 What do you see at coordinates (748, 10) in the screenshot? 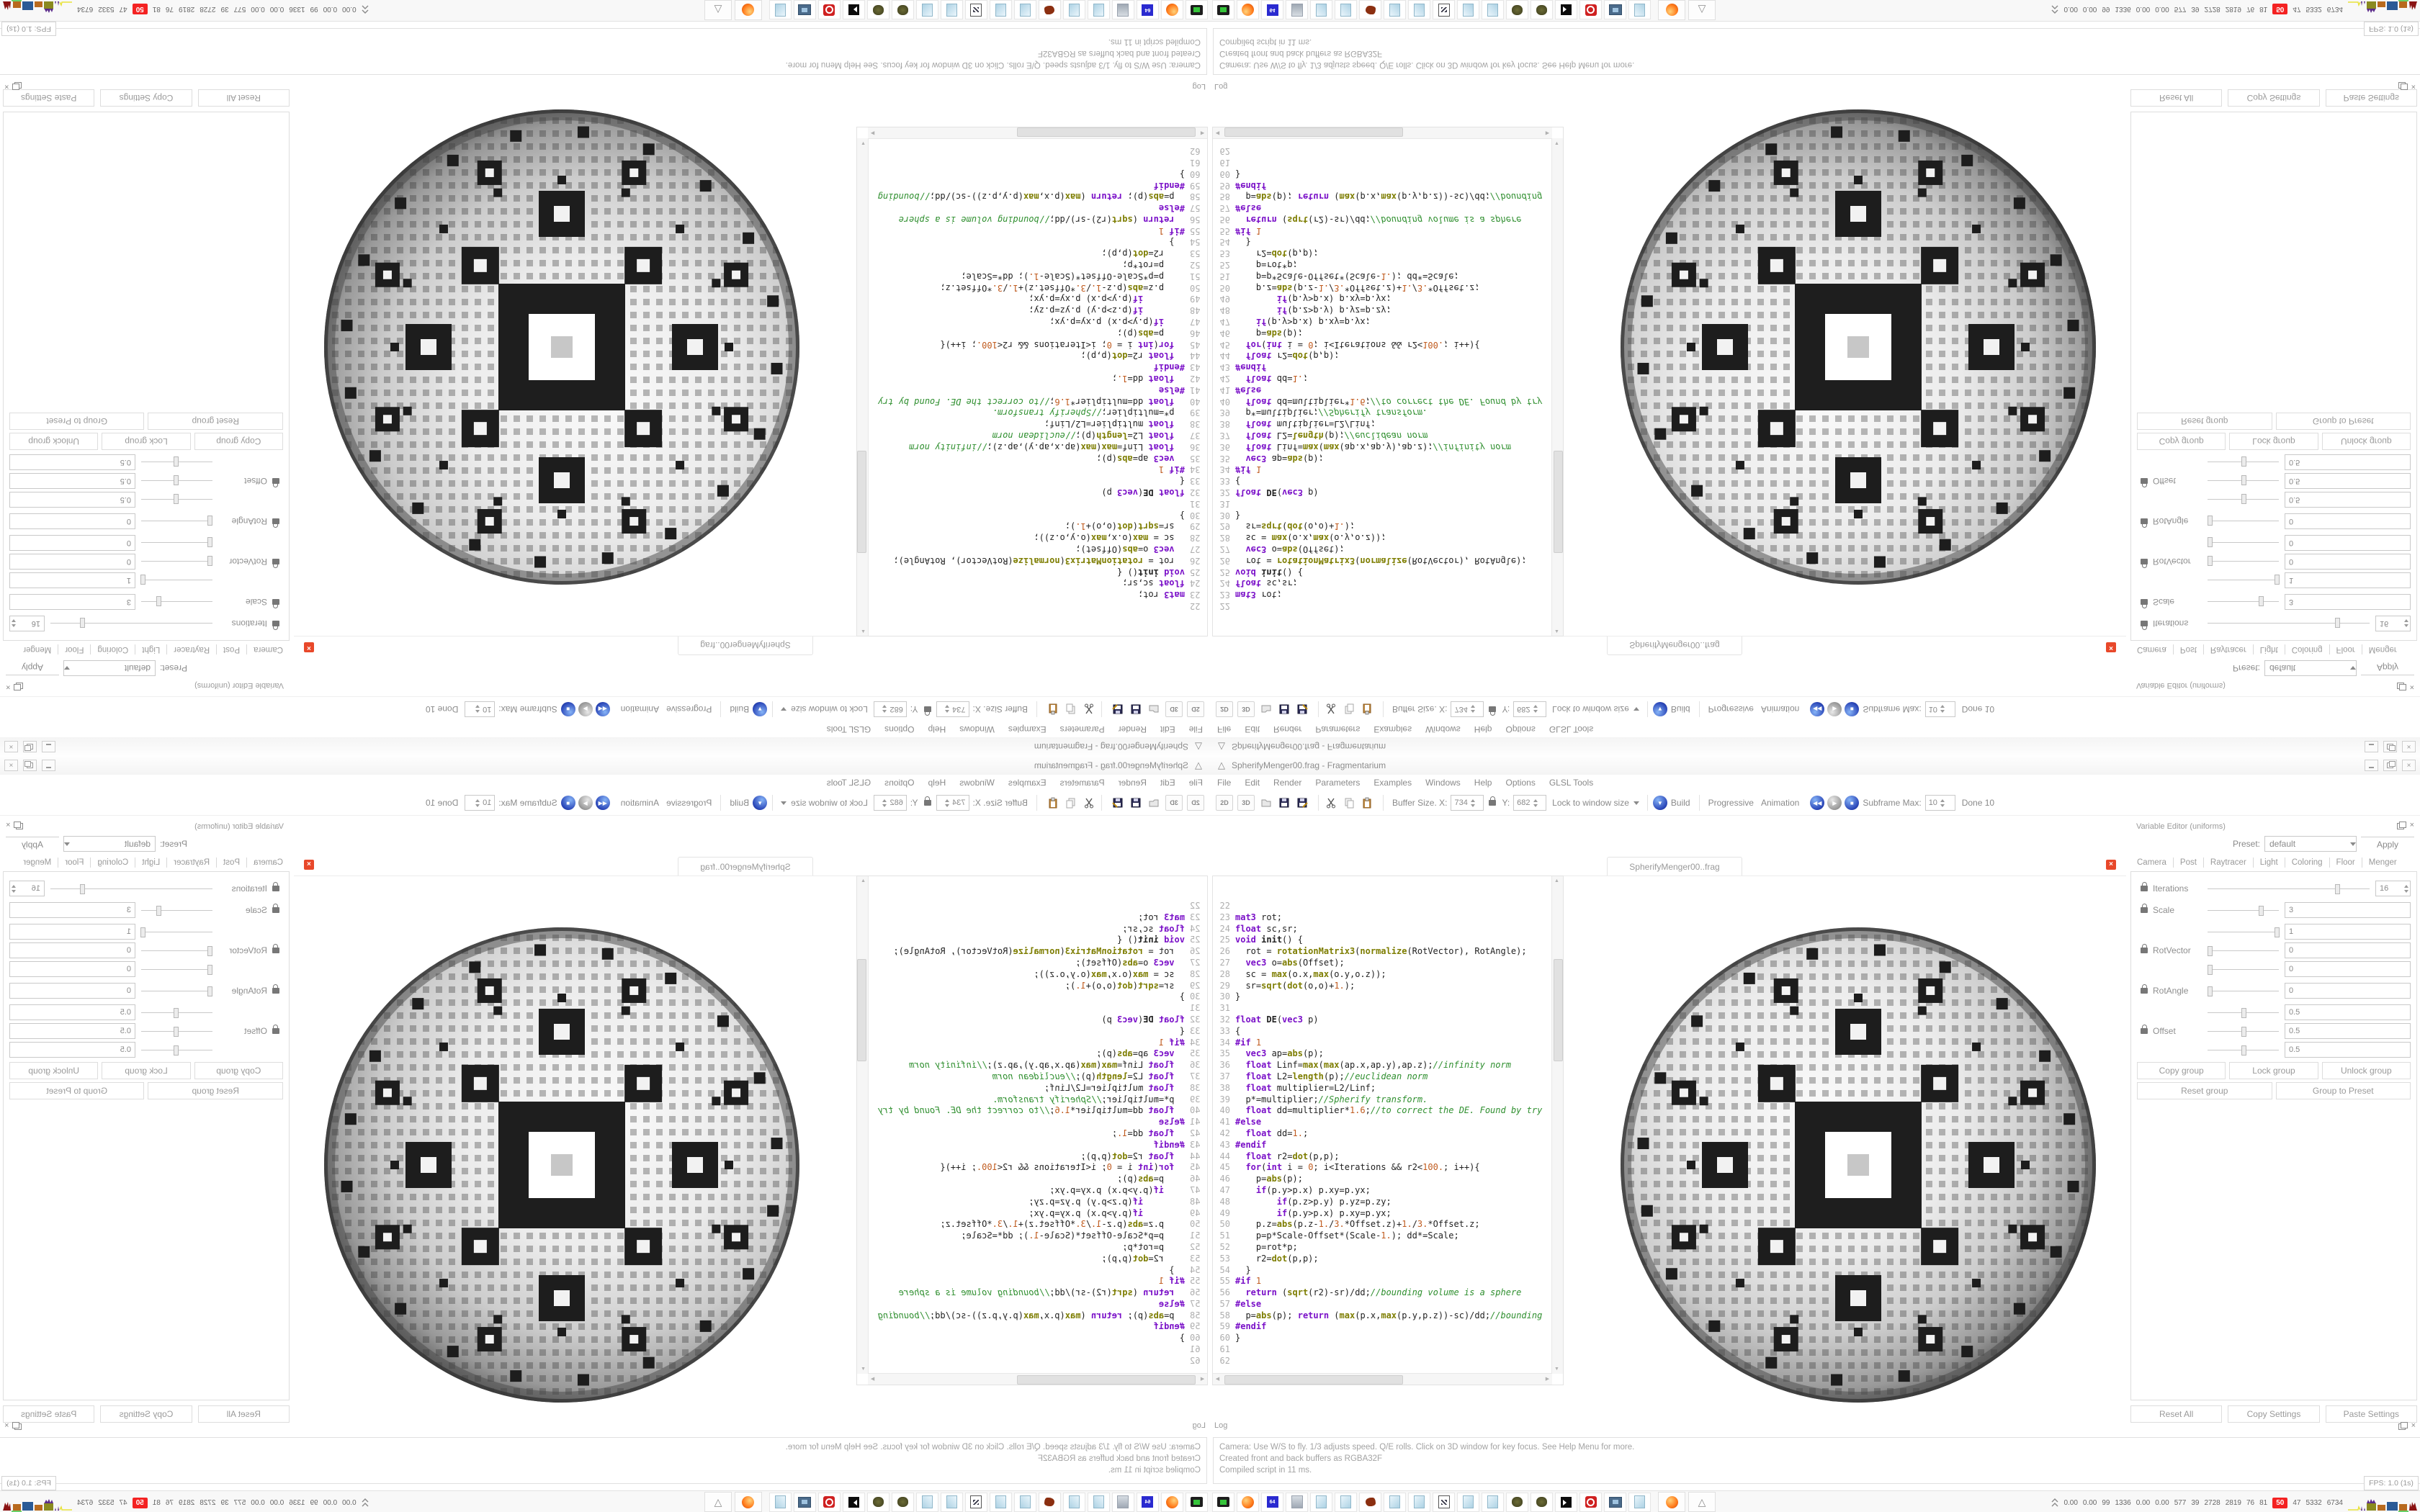
I see `taskbar-app-firefox` at bounding box center [748, 10].